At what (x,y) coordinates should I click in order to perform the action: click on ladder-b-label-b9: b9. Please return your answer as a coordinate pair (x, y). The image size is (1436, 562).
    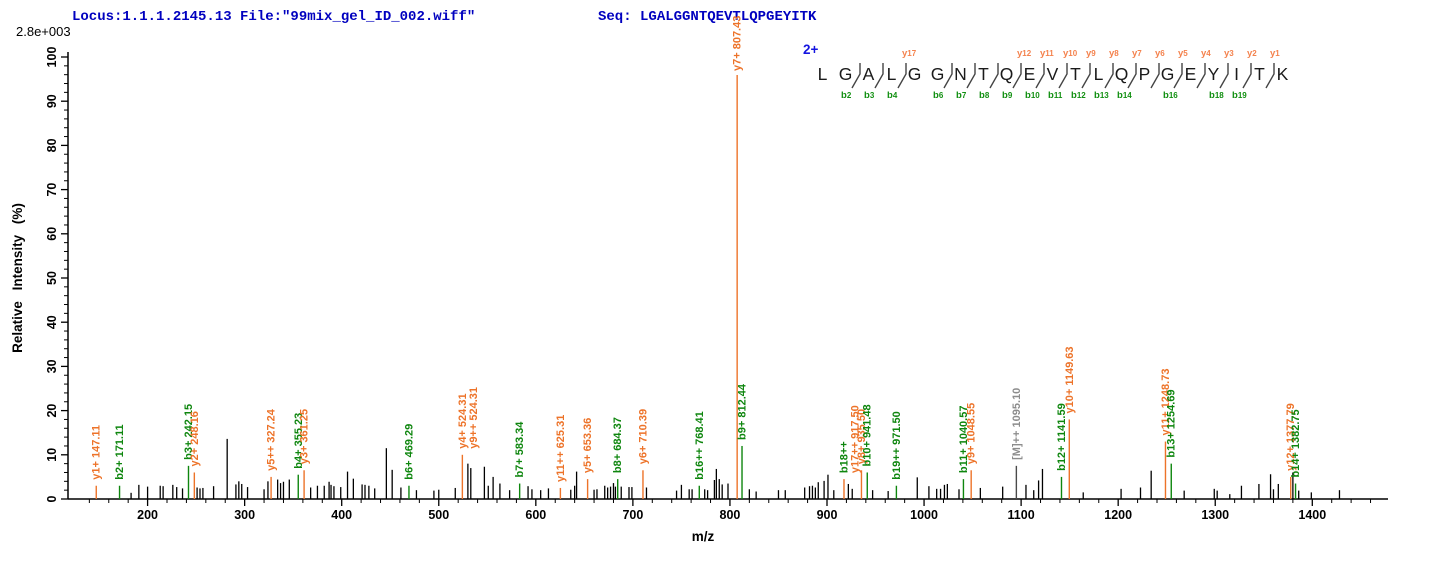
    Looking at the image, I should click on (1007, 95).